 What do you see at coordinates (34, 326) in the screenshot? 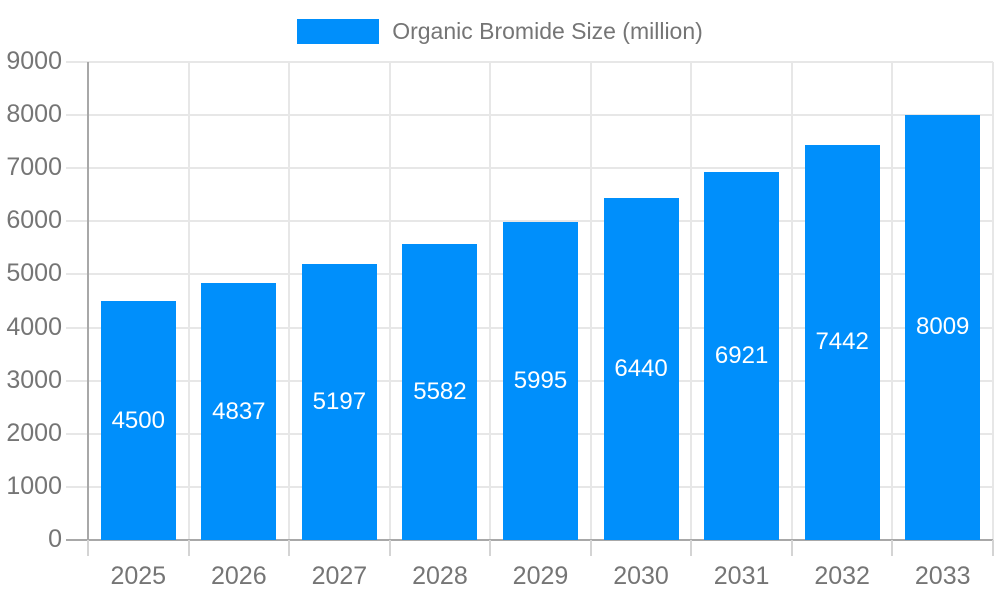
I see `y-tick-label: 4000` at bounding box center [34, 326].